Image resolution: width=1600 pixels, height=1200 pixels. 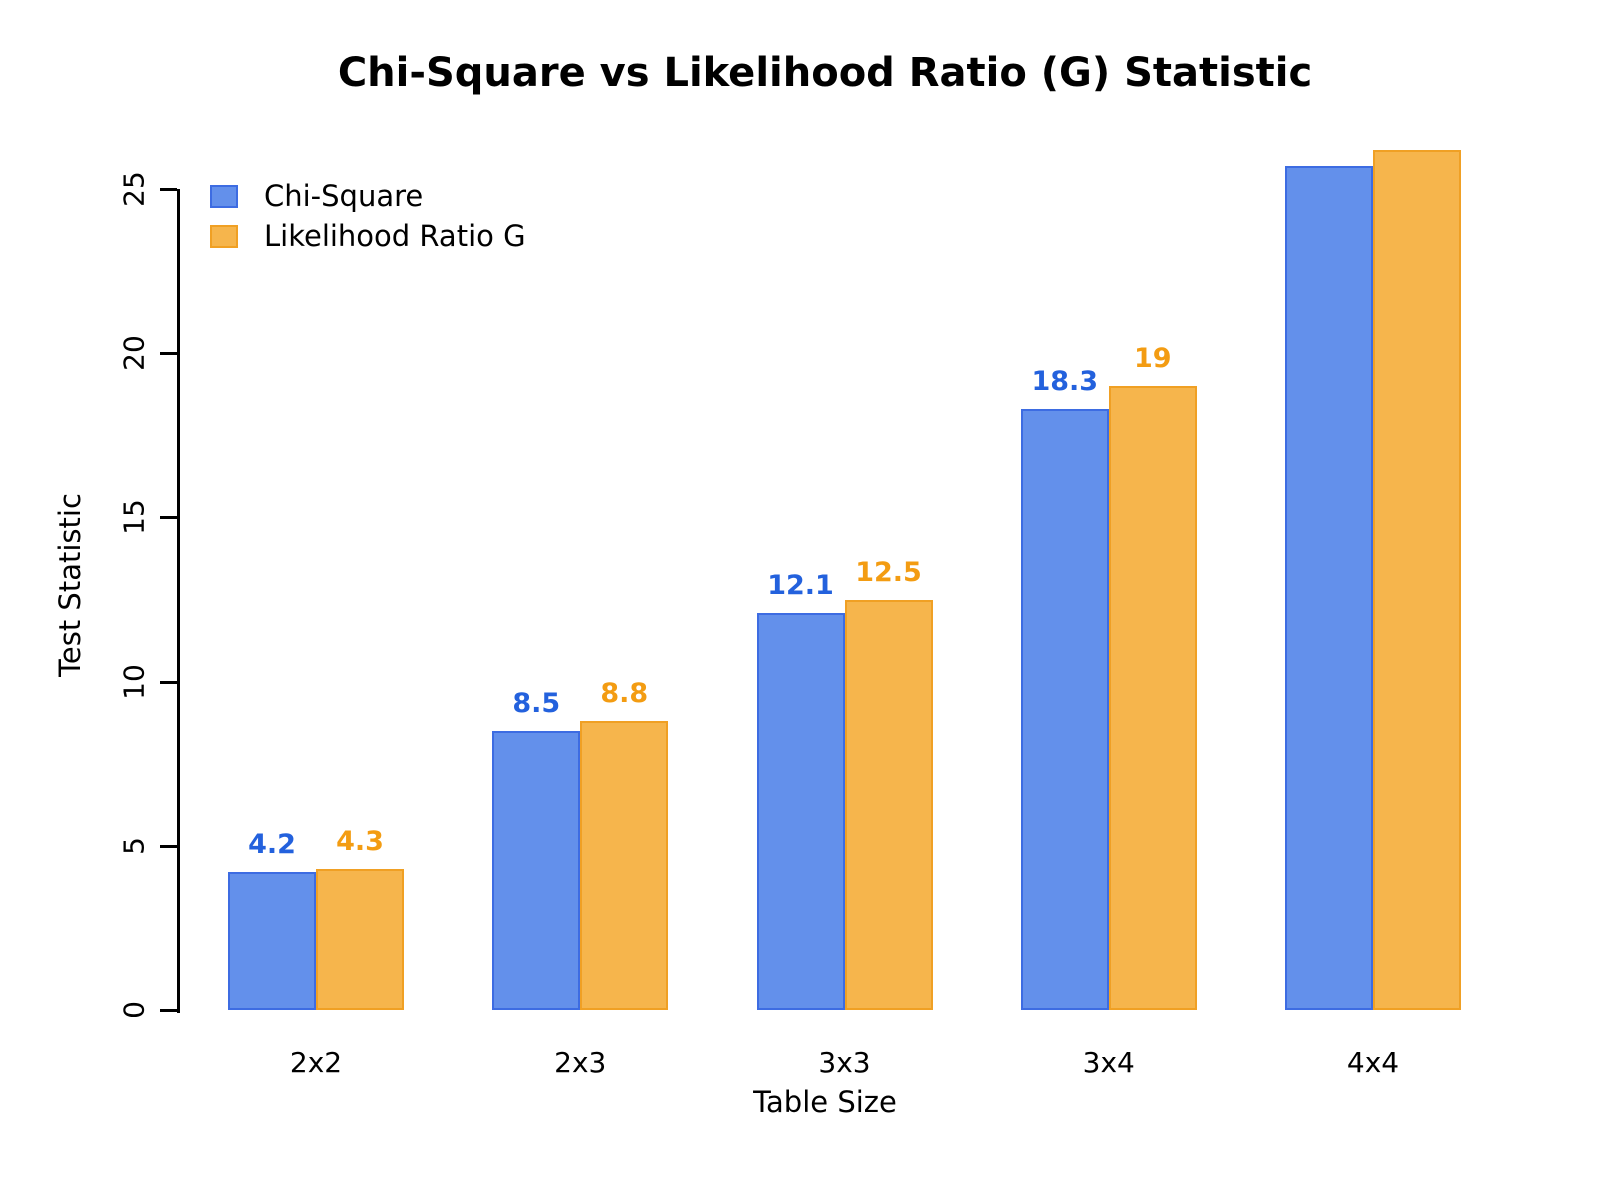 What do you see at coordinates (800, 811) in the screenshot?
I see `bar-chi-square-3x3` at bounding box center [800, 811].